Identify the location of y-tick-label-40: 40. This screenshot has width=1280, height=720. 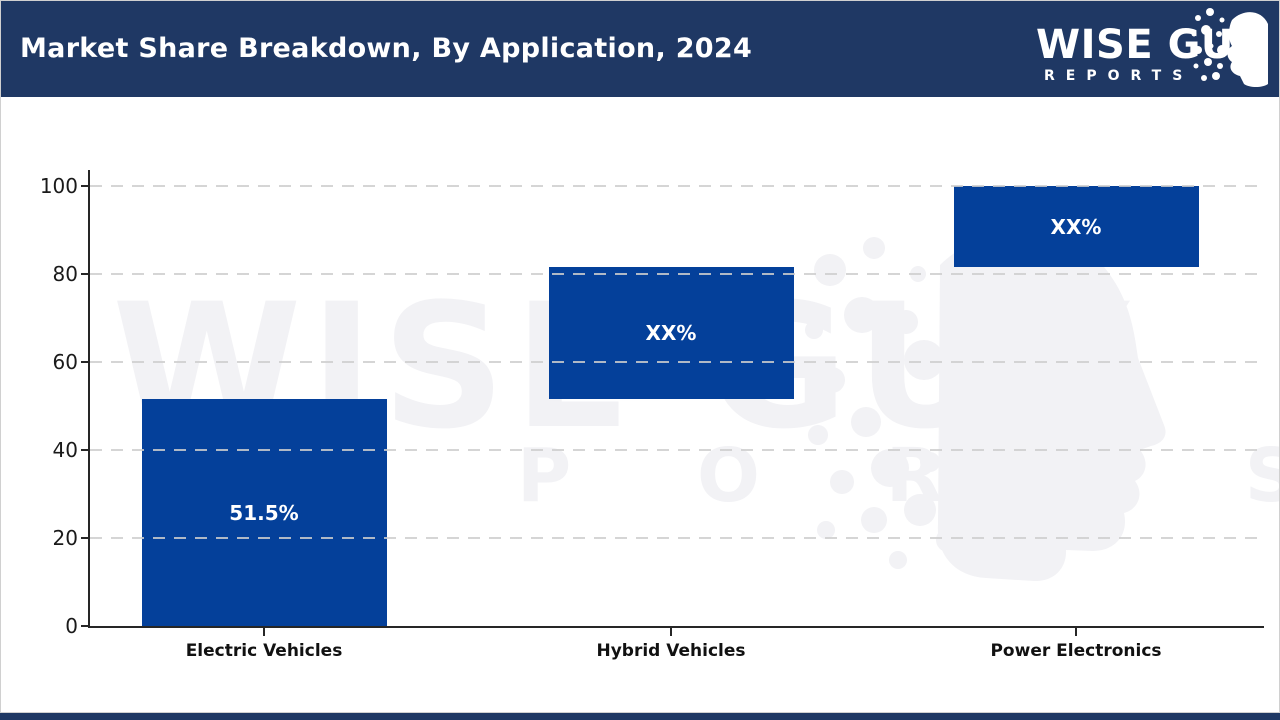
(65, 450).